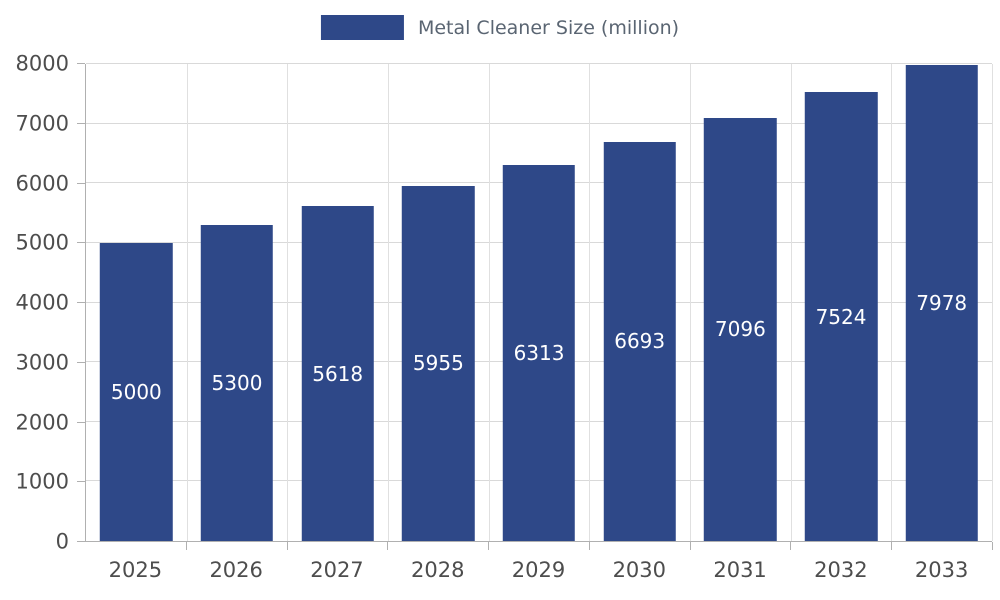 This screenshot has width=1000, height=600. I want to click on x-tick-label: 2029, so click(538, 570).